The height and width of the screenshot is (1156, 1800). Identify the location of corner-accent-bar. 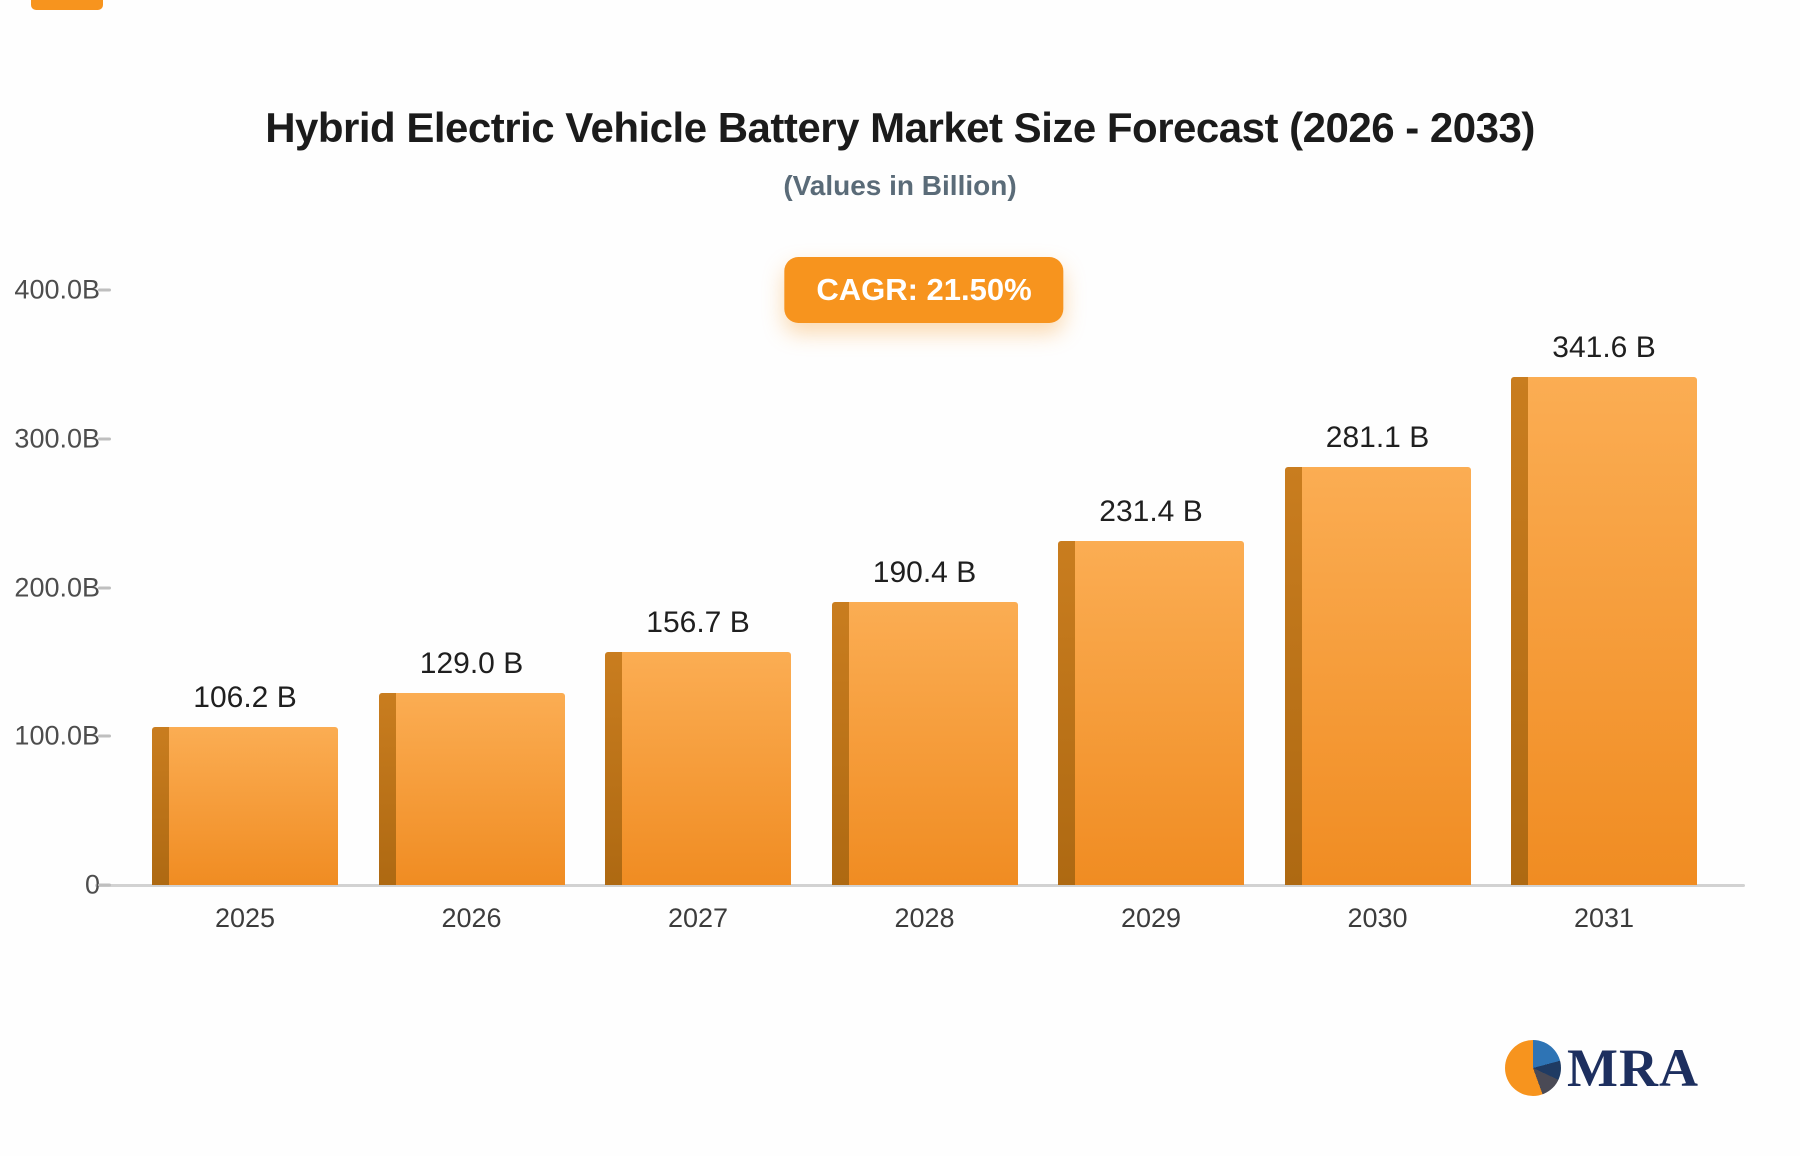
(67, 5).